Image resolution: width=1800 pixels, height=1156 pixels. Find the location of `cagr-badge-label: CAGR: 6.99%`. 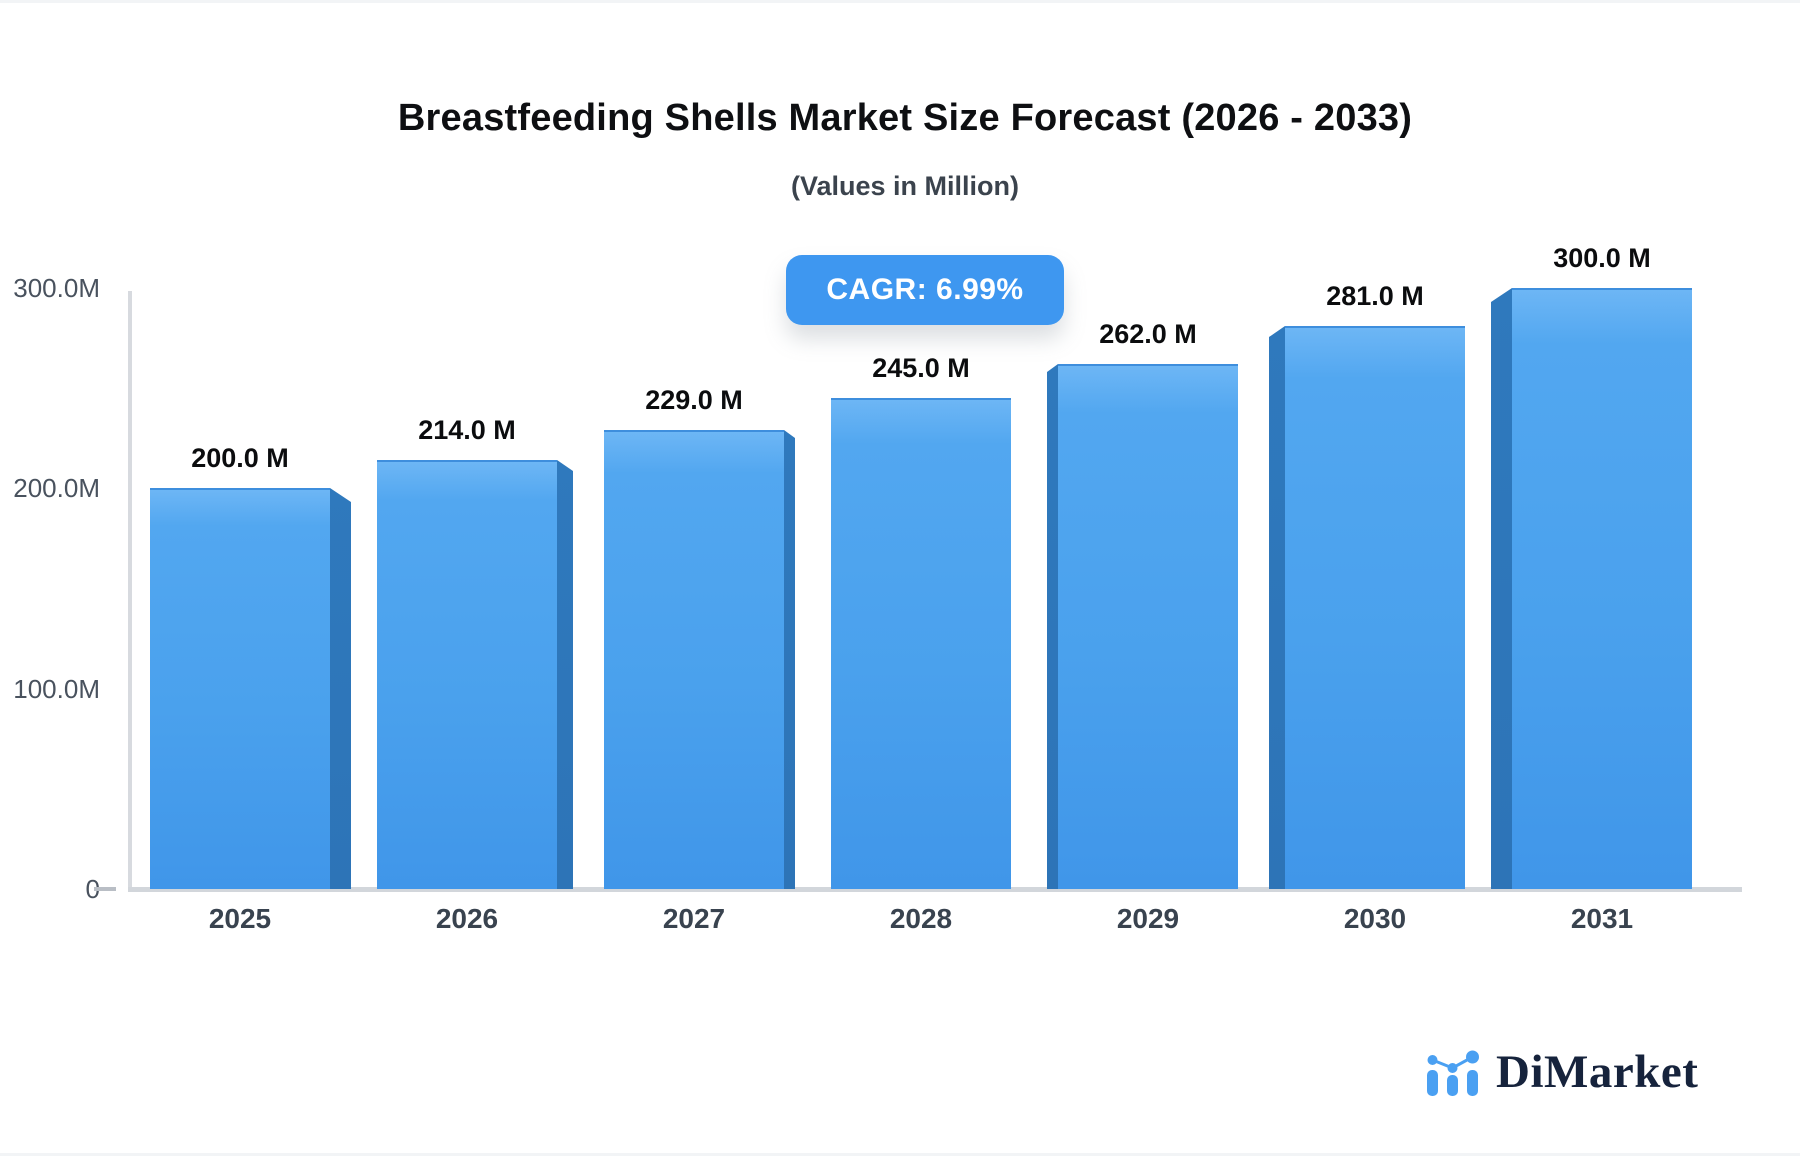

cagr-badge-label: CAGR: 6.99% is located at coordinates (925, 289).